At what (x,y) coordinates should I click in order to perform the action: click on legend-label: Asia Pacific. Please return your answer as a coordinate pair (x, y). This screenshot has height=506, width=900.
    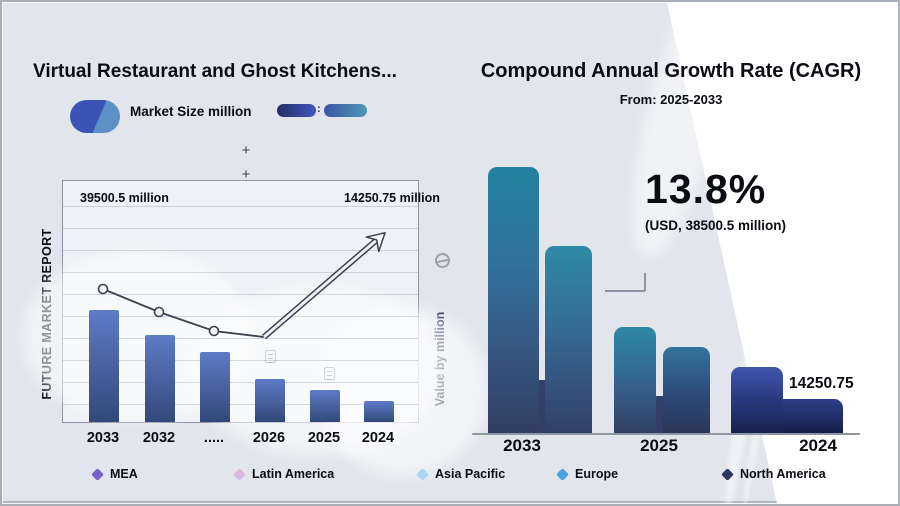
    Looking at the image, I should click on (470, 474).